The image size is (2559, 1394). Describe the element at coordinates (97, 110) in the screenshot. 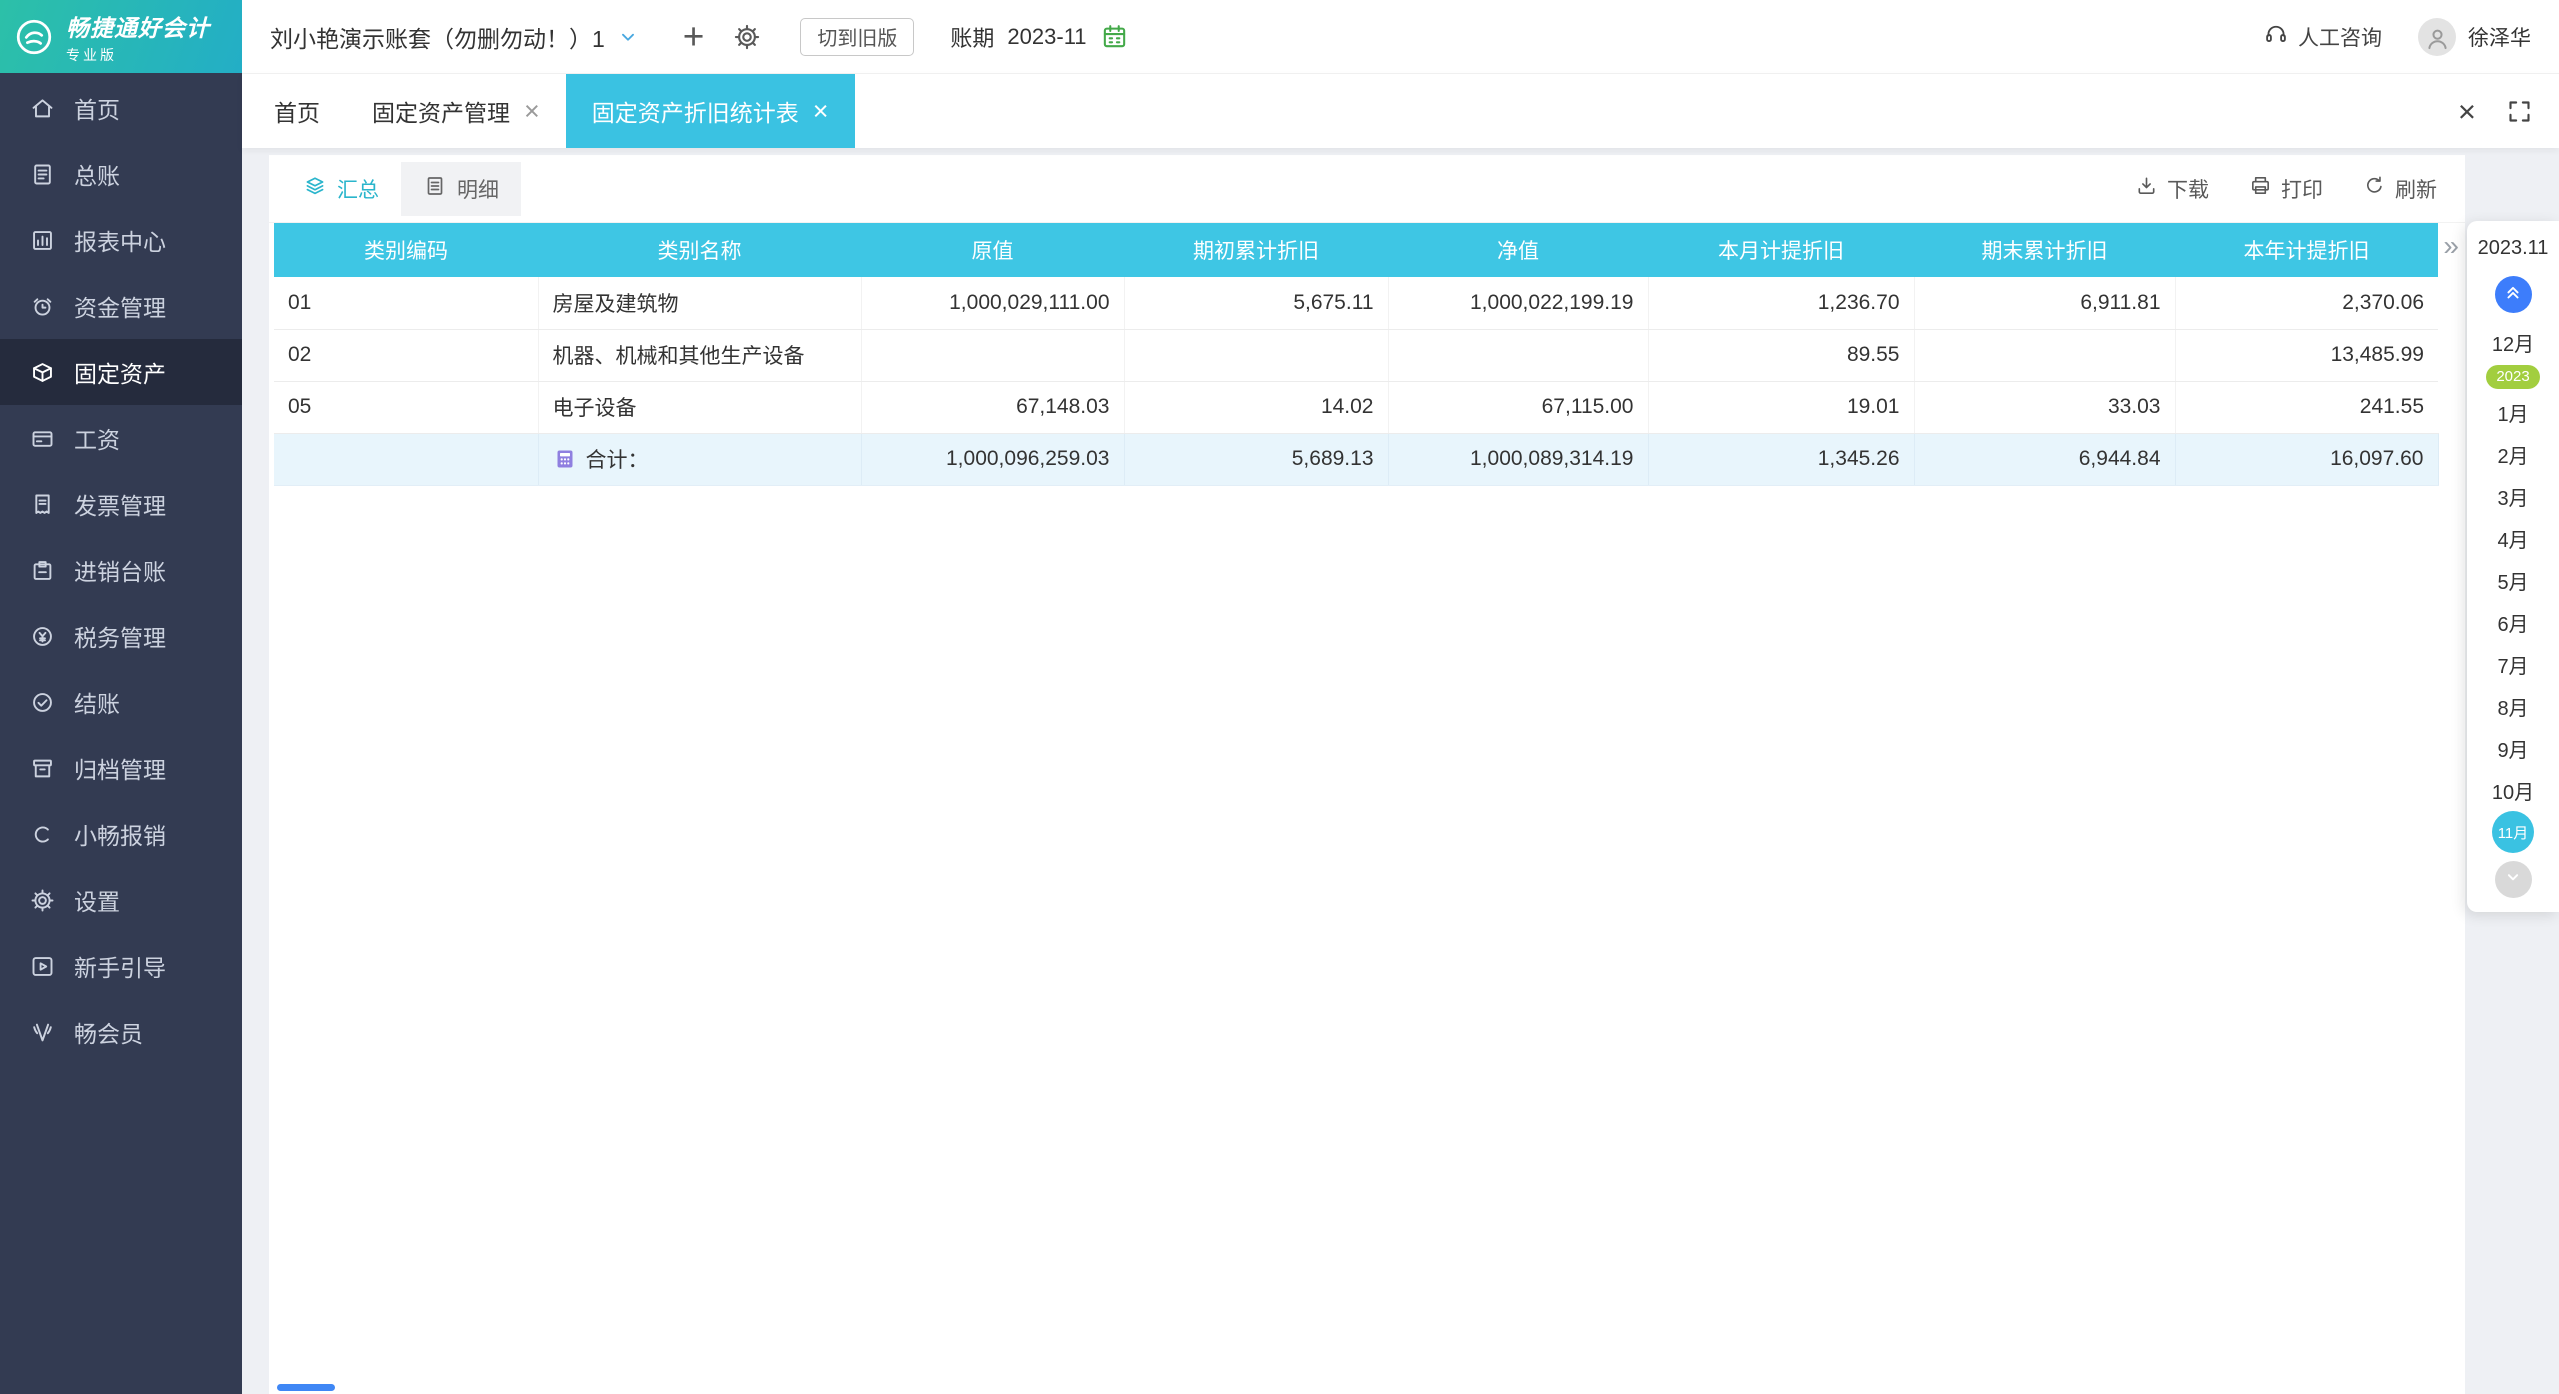

I see `sidebar-item-label: 首页` at that location.